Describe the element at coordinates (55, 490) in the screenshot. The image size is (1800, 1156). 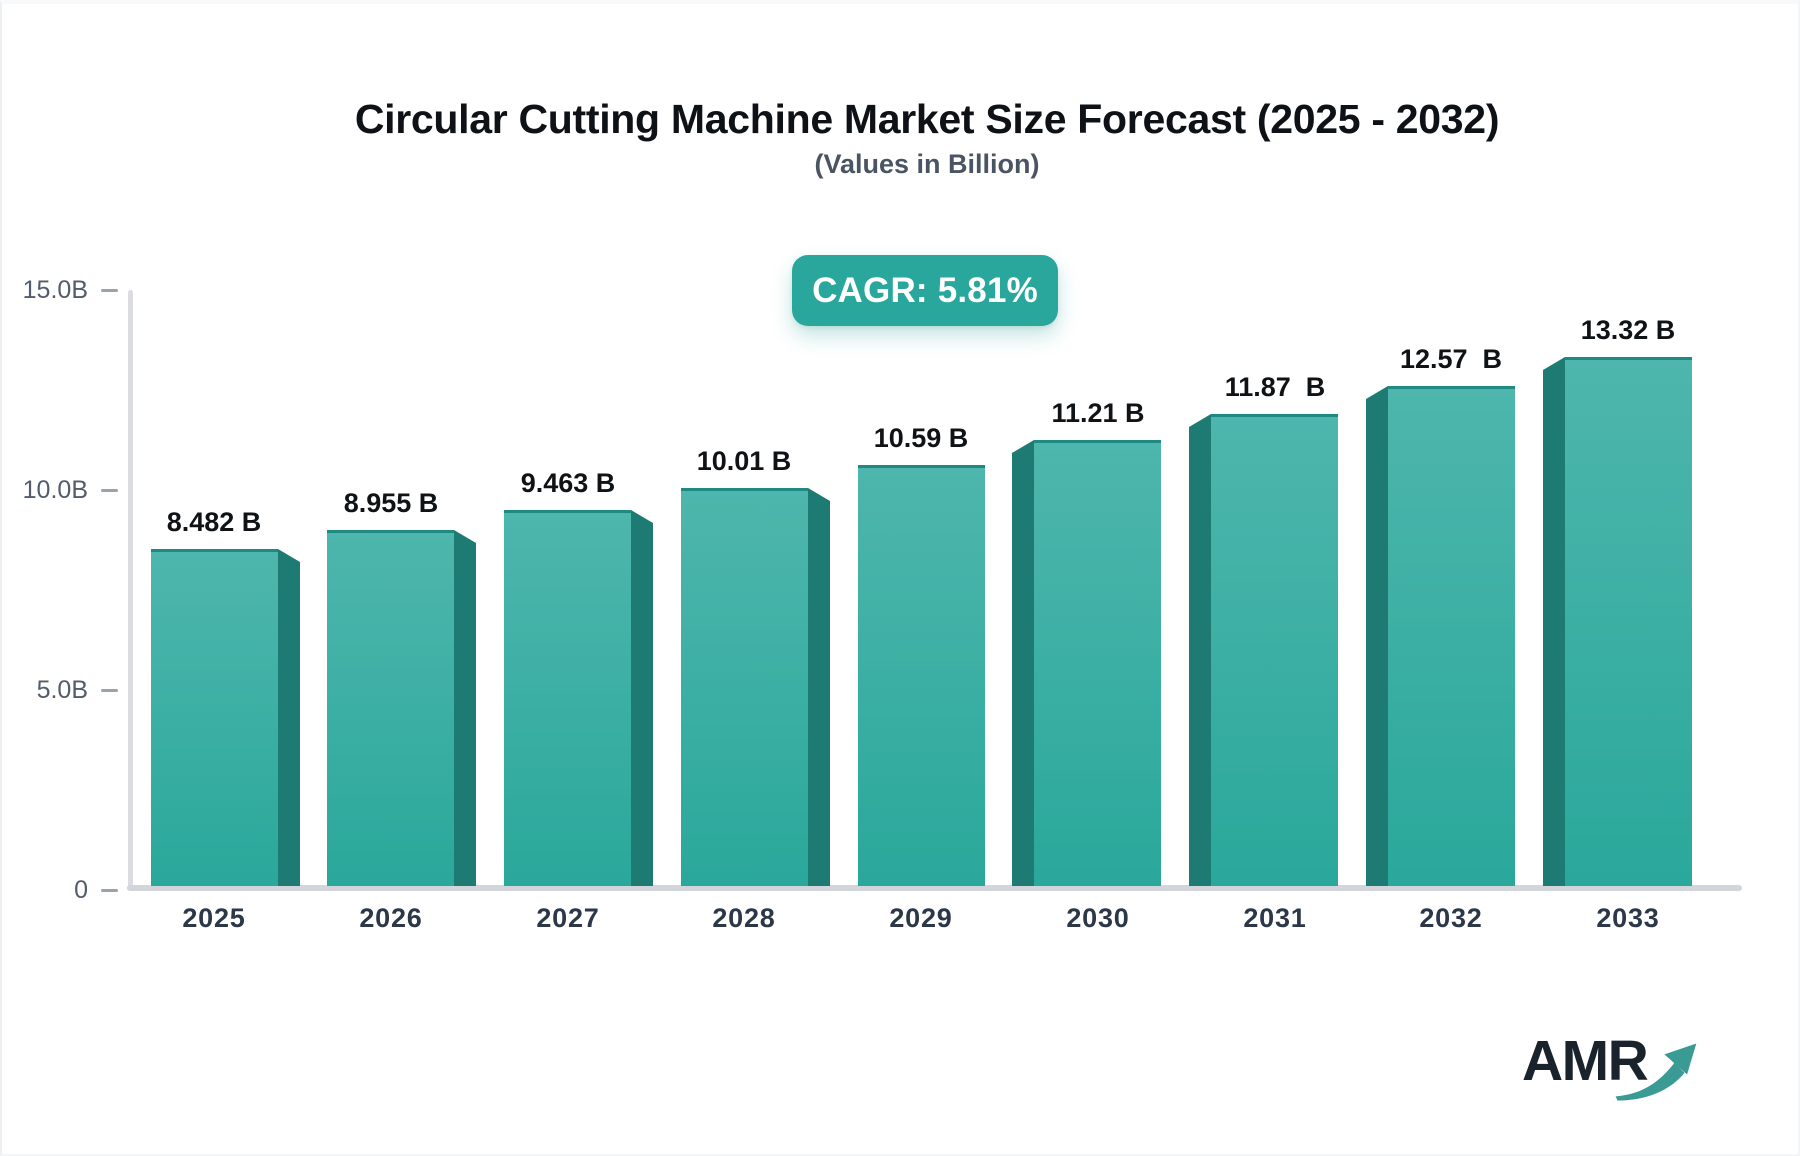
I see `y-axis-tick-label: 10.0B` at that location.